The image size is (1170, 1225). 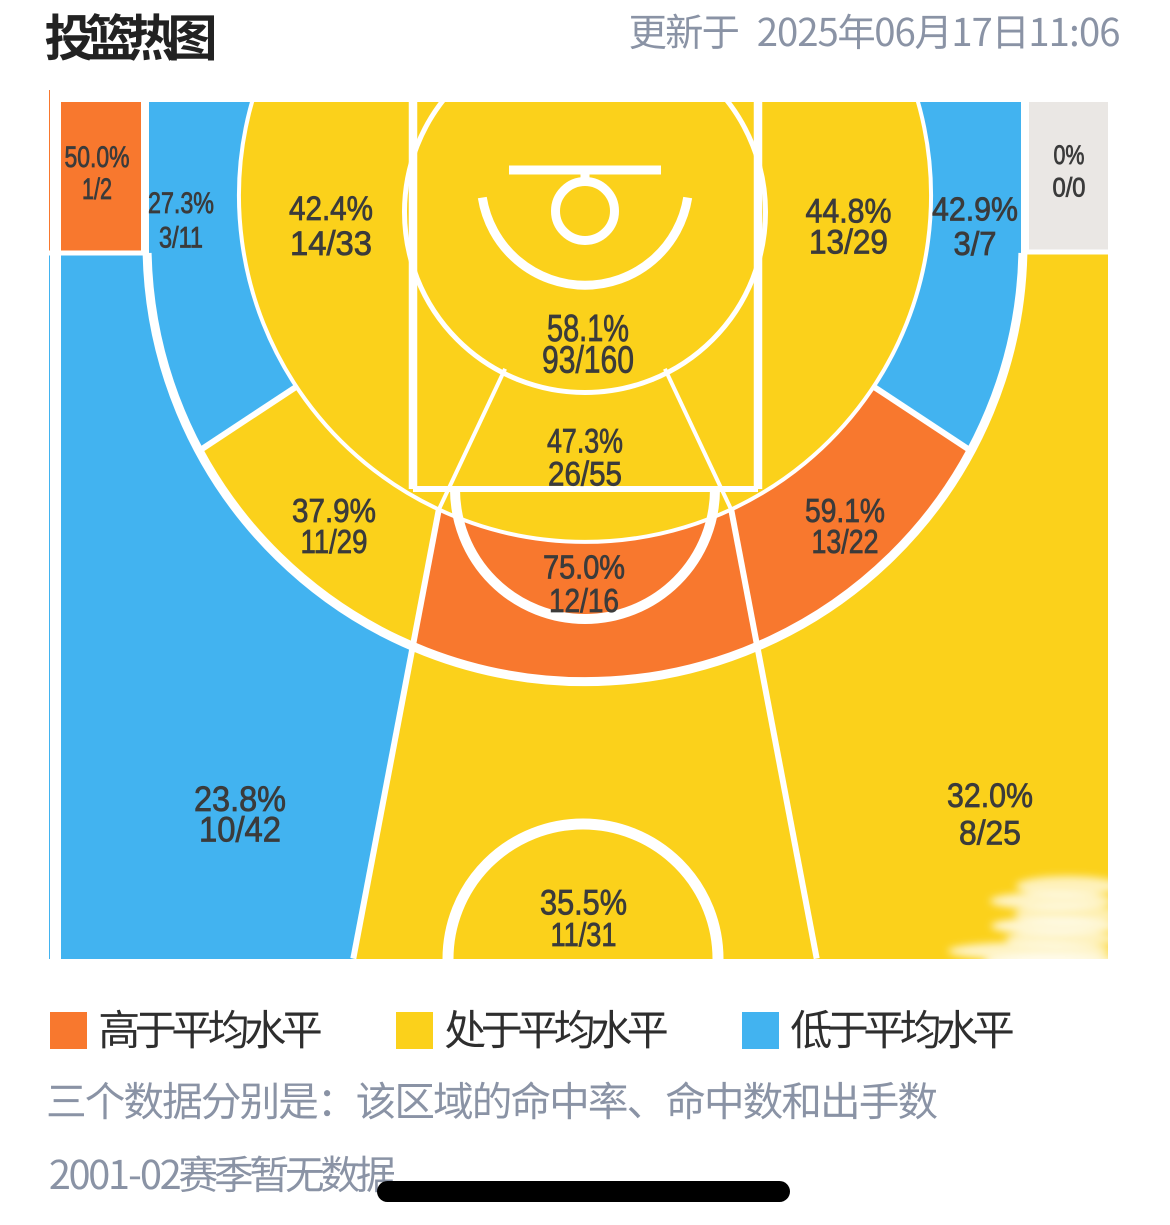 What do you see at coordinates (97, 157) in the screenshot?
I see `svg-text: 50.0%` at bounding box center [97, 157].